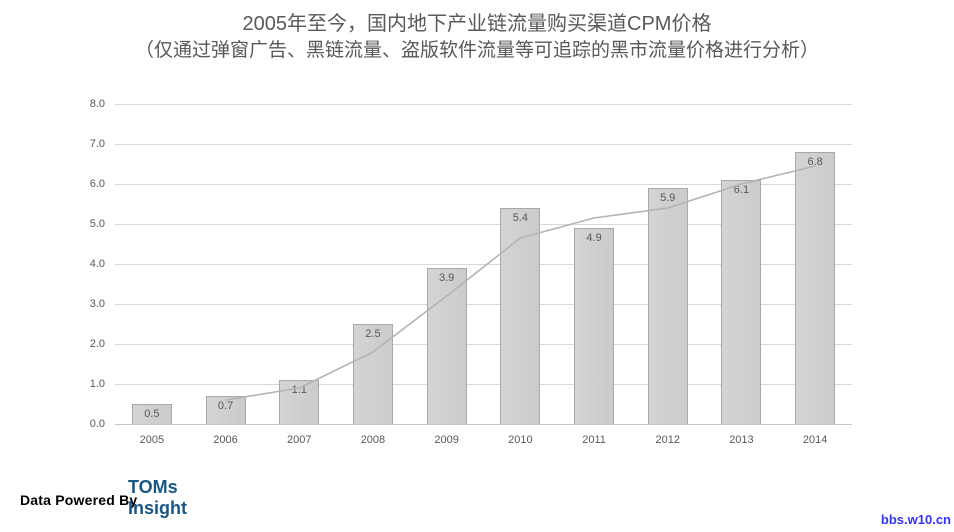  Describe the element at coordinates (97, 144) in the screenshot. I see `y-axis-tick-label: 7.0` at that location.